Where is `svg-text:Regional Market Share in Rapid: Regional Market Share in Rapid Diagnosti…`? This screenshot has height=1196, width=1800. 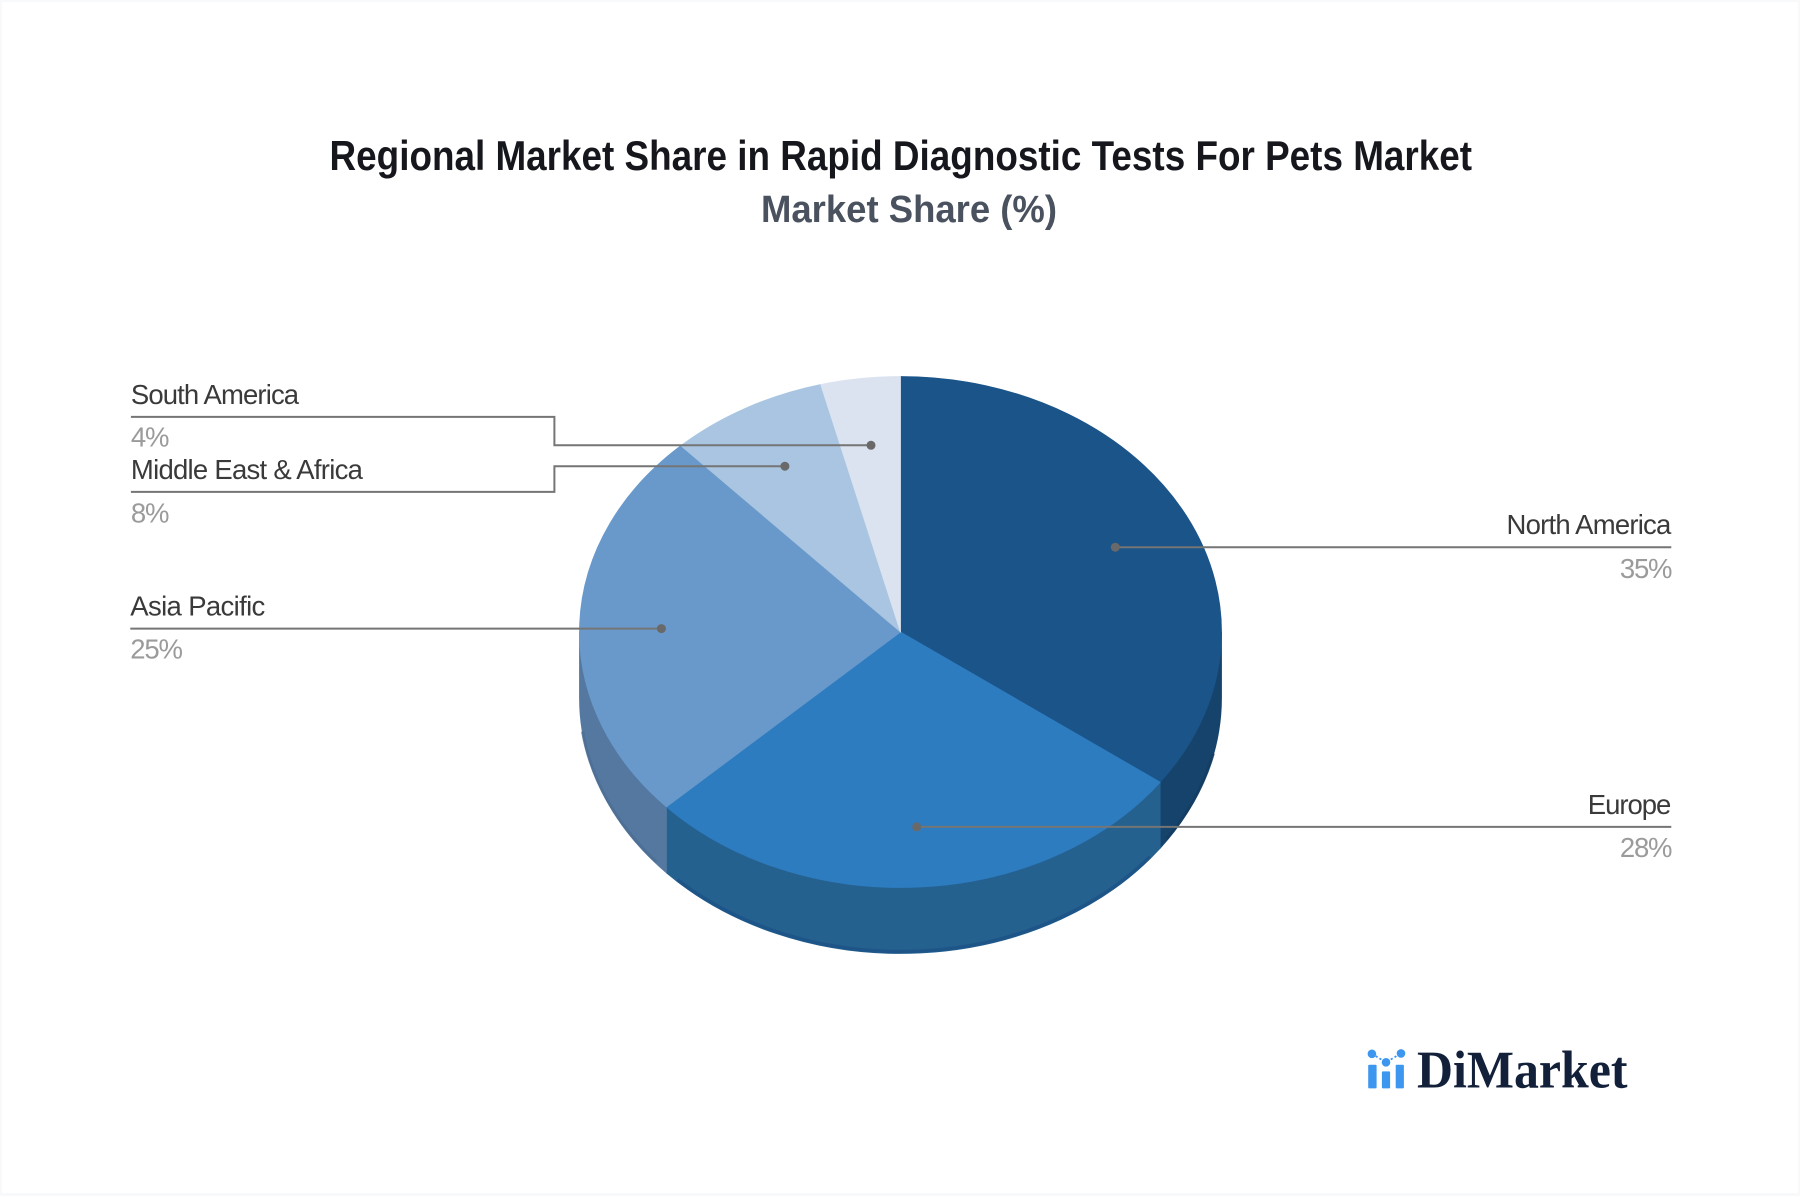
svg-text:Regional Market Share in Rapid: Regional Market Share in Rapid Diagnosti… is located at coordinates (901, 155).